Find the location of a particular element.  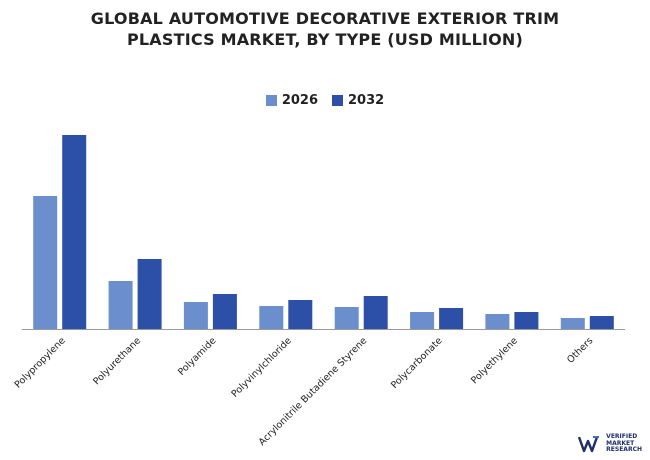

bar-2032-acrylonitrile-butadiene-styrene is located at coordinates (375, 312).